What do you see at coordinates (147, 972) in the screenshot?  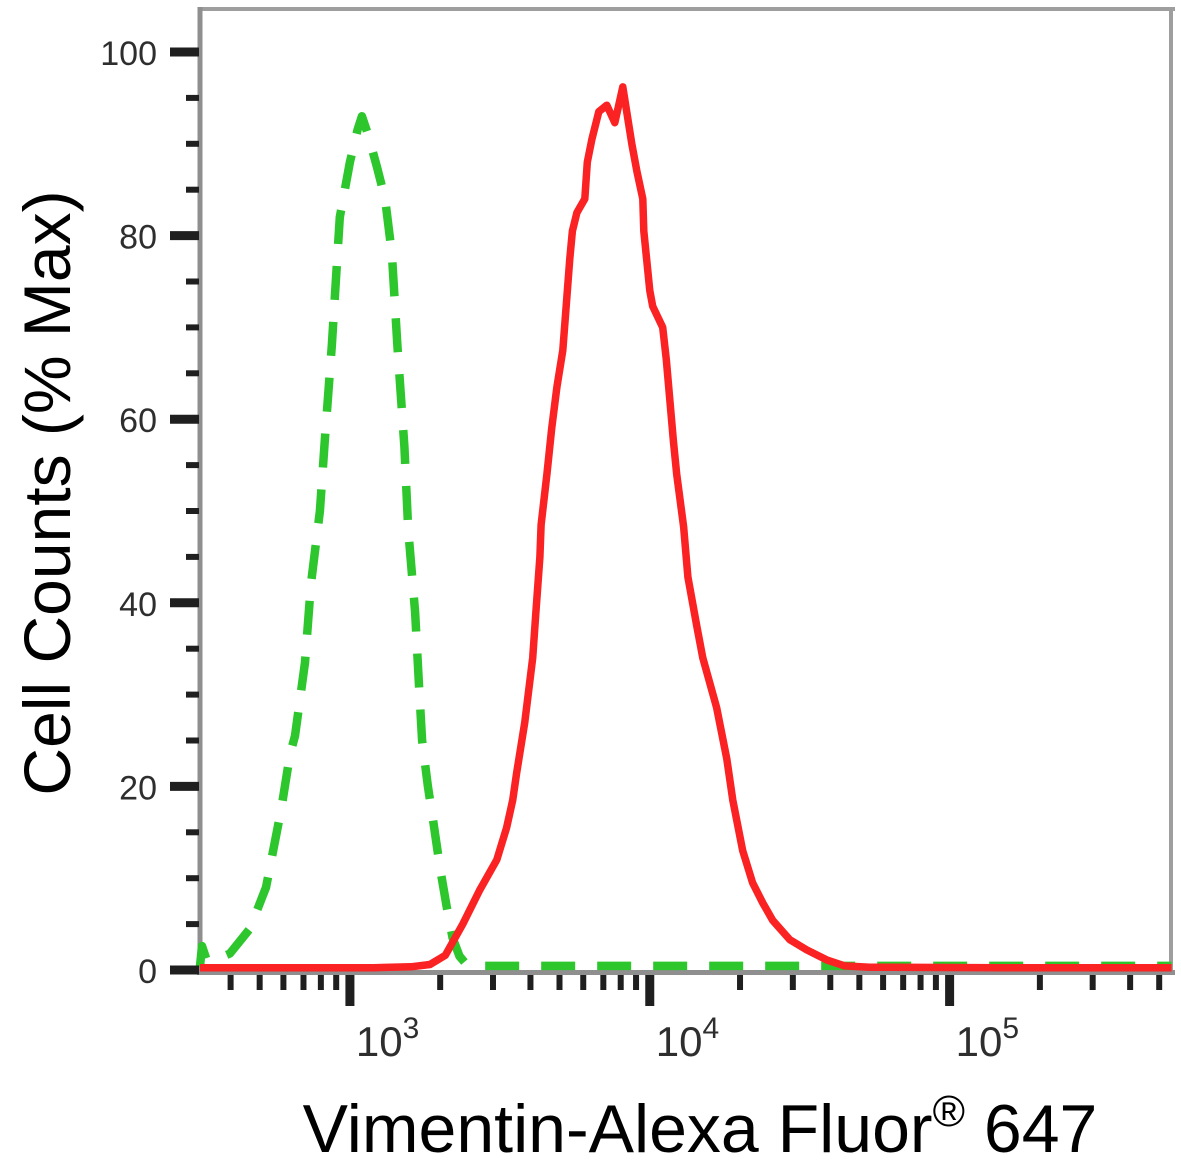 I see `y-tick-label: 0` at bounding box center [147, 972].